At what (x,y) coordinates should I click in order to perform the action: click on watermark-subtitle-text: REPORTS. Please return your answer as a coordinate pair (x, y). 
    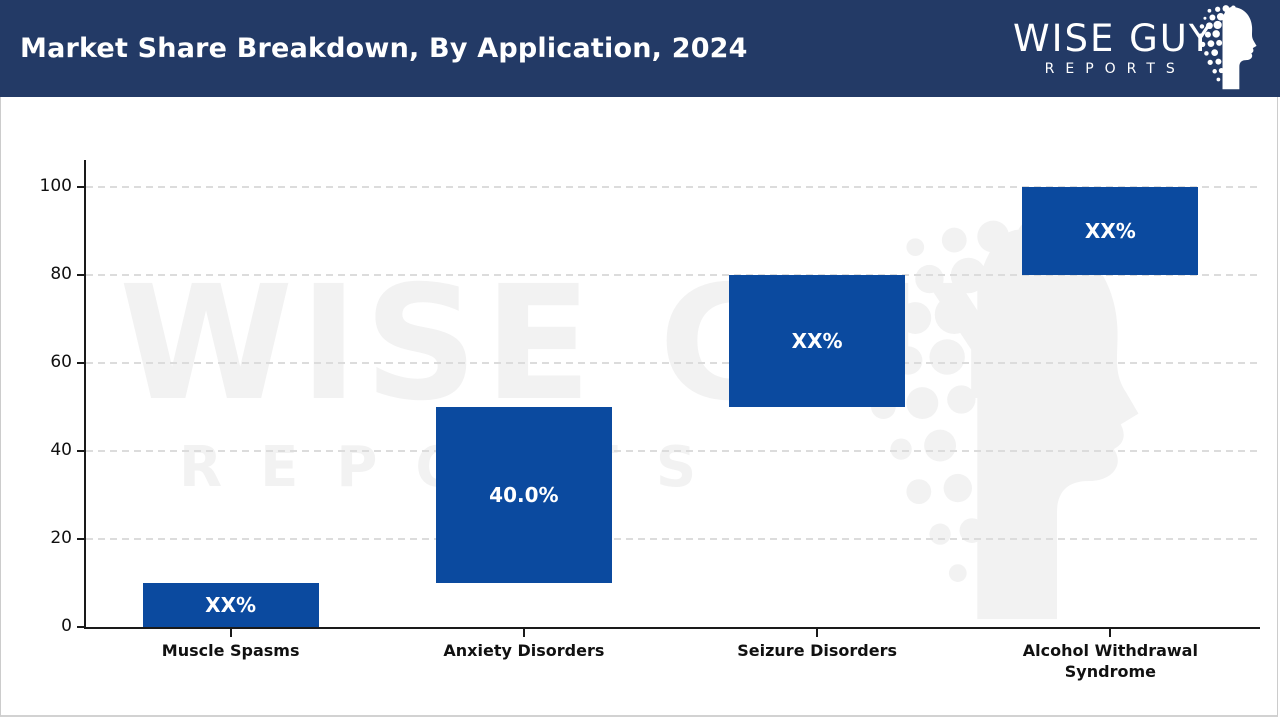
    Looking at the image, I should click on (457, 467).